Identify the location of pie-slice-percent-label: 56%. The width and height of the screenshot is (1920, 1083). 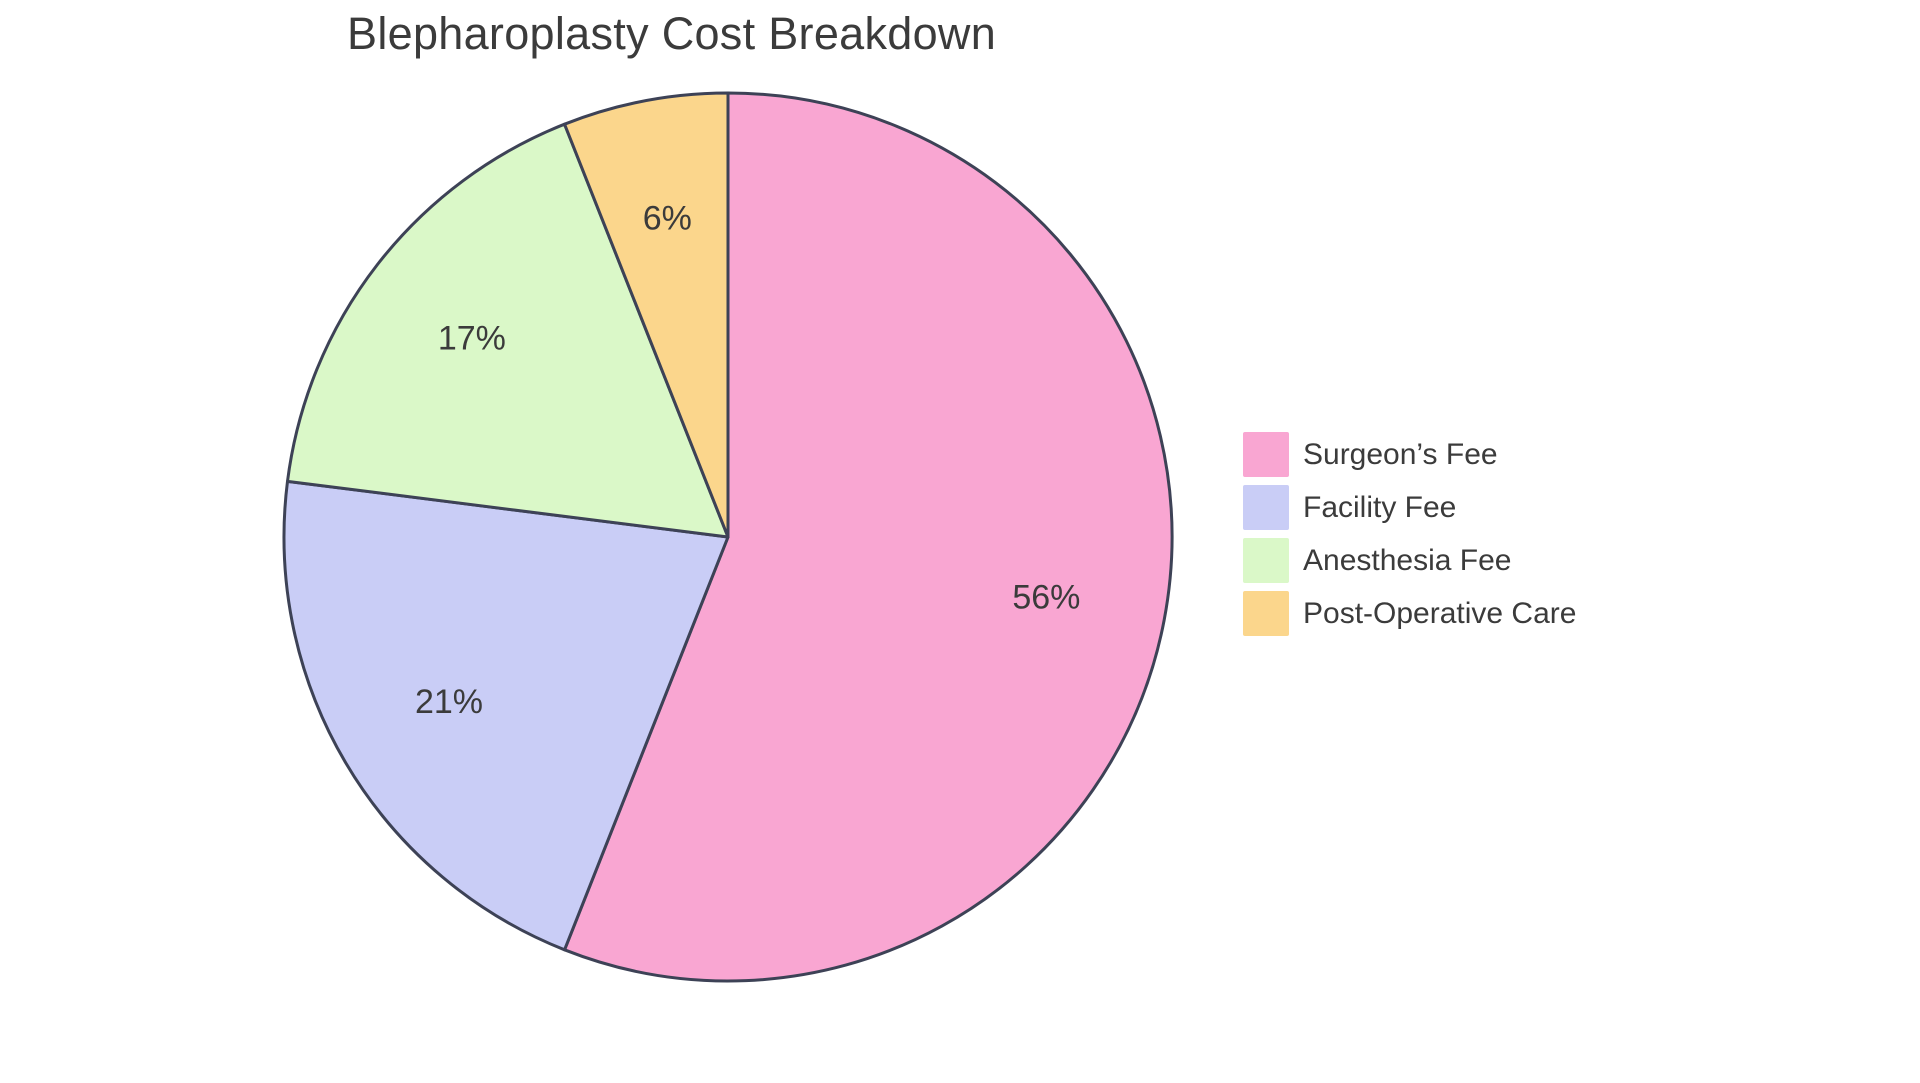
(1046, 598).